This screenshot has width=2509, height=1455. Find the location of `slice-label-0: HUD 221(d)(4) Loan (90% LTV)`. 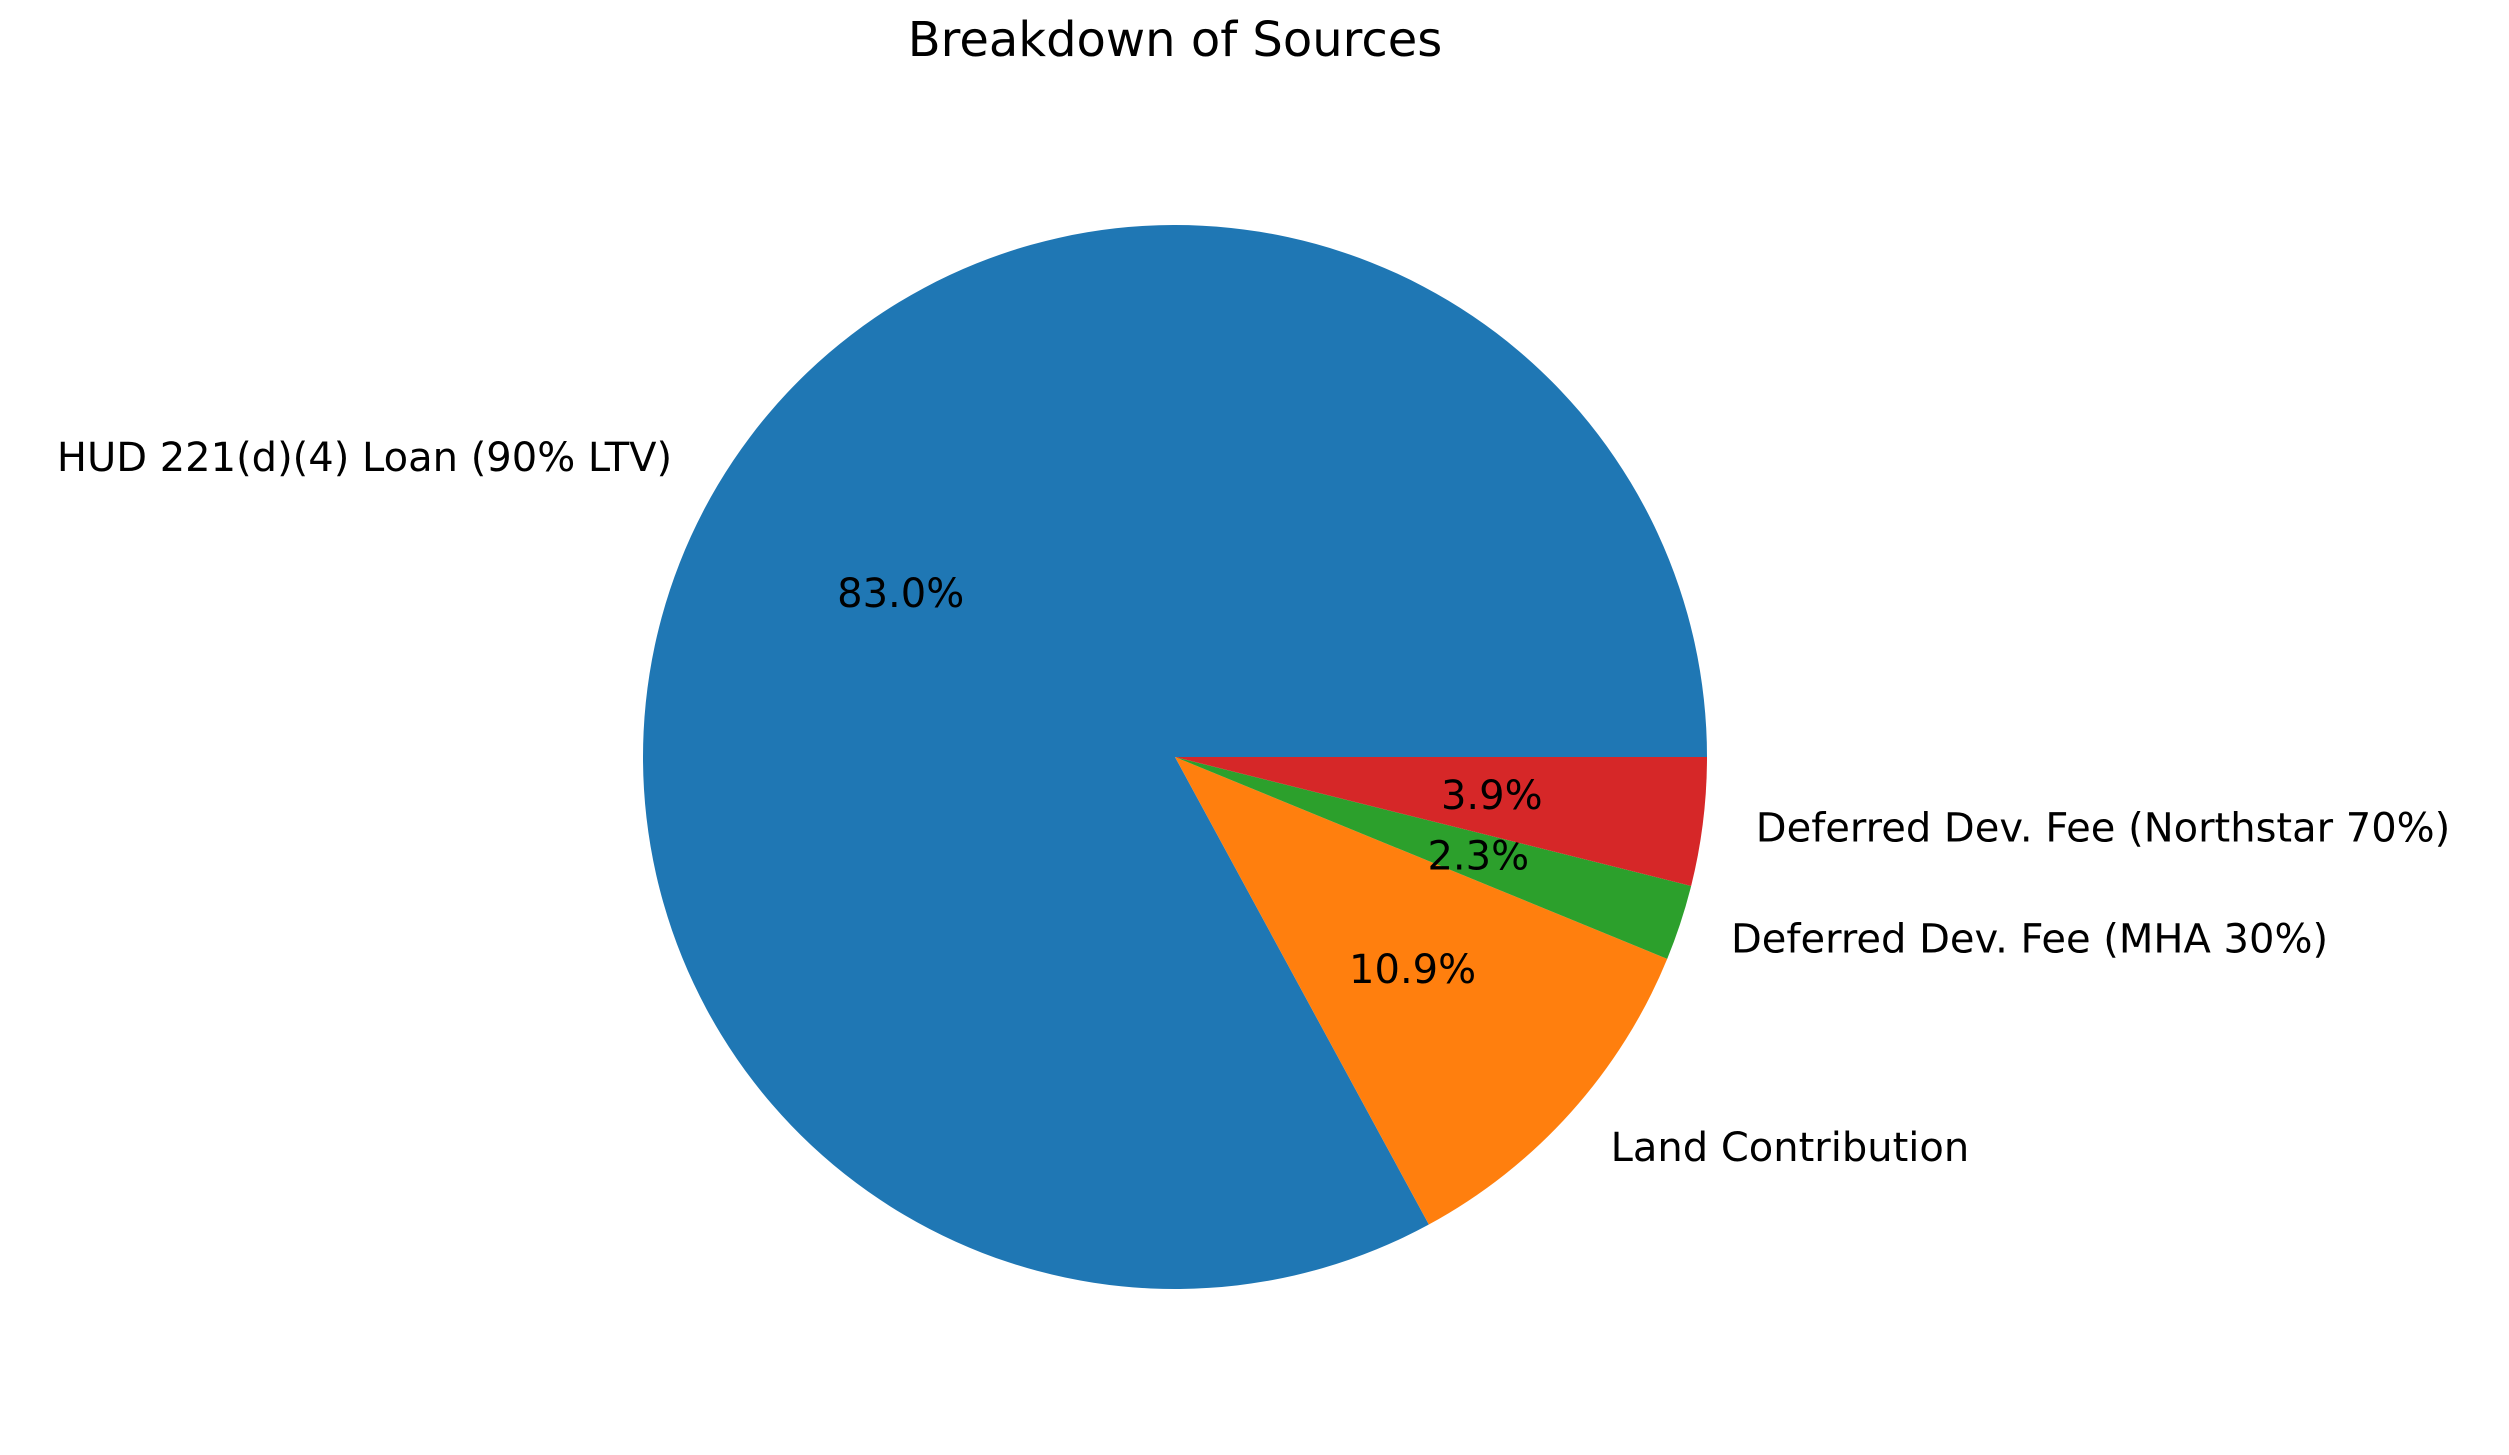

slice-label-0: HUD 221(d)(4) Loan (90% LTV) is located at coordinates (364, 458).